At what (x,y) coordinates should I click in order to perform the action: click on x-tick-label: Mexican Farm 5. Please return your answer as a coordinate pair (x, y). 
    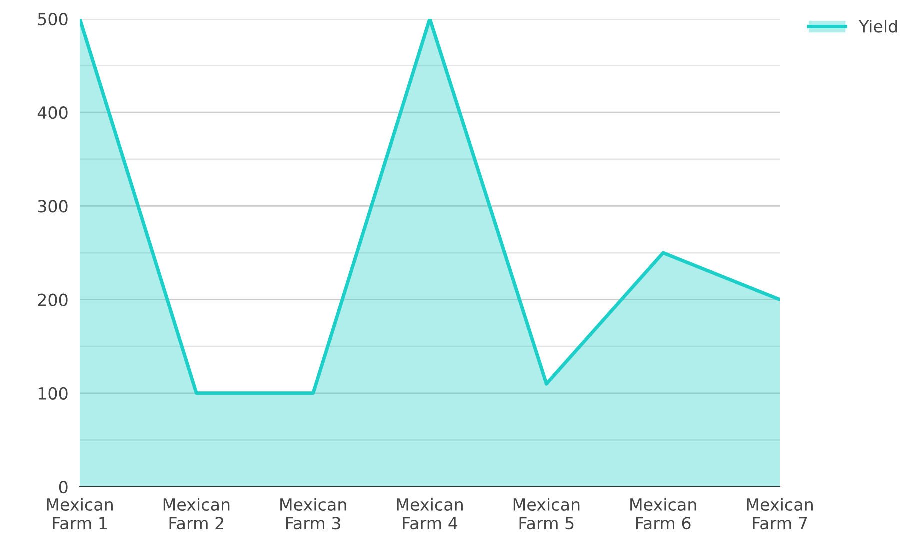
    Looking at the image, I should click on (547, 514).